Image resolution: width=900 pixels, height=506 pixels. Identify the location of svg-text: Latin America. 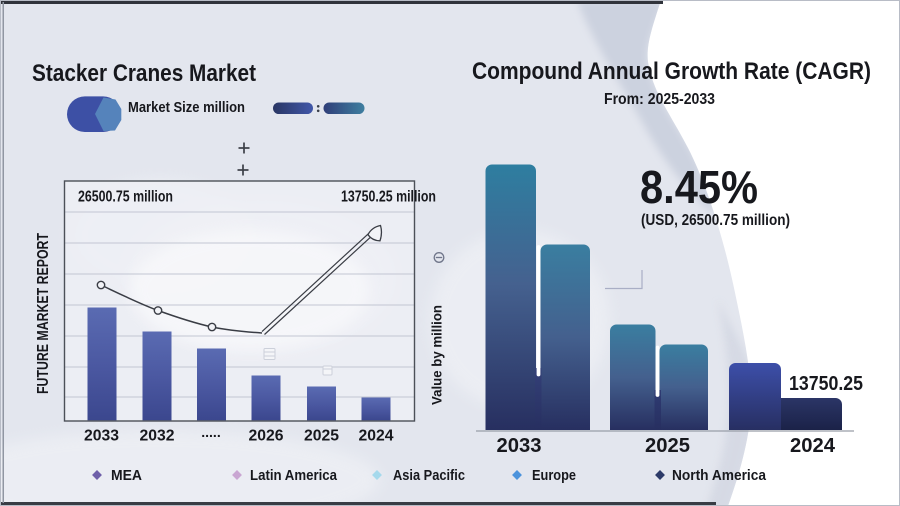
(294, 476).